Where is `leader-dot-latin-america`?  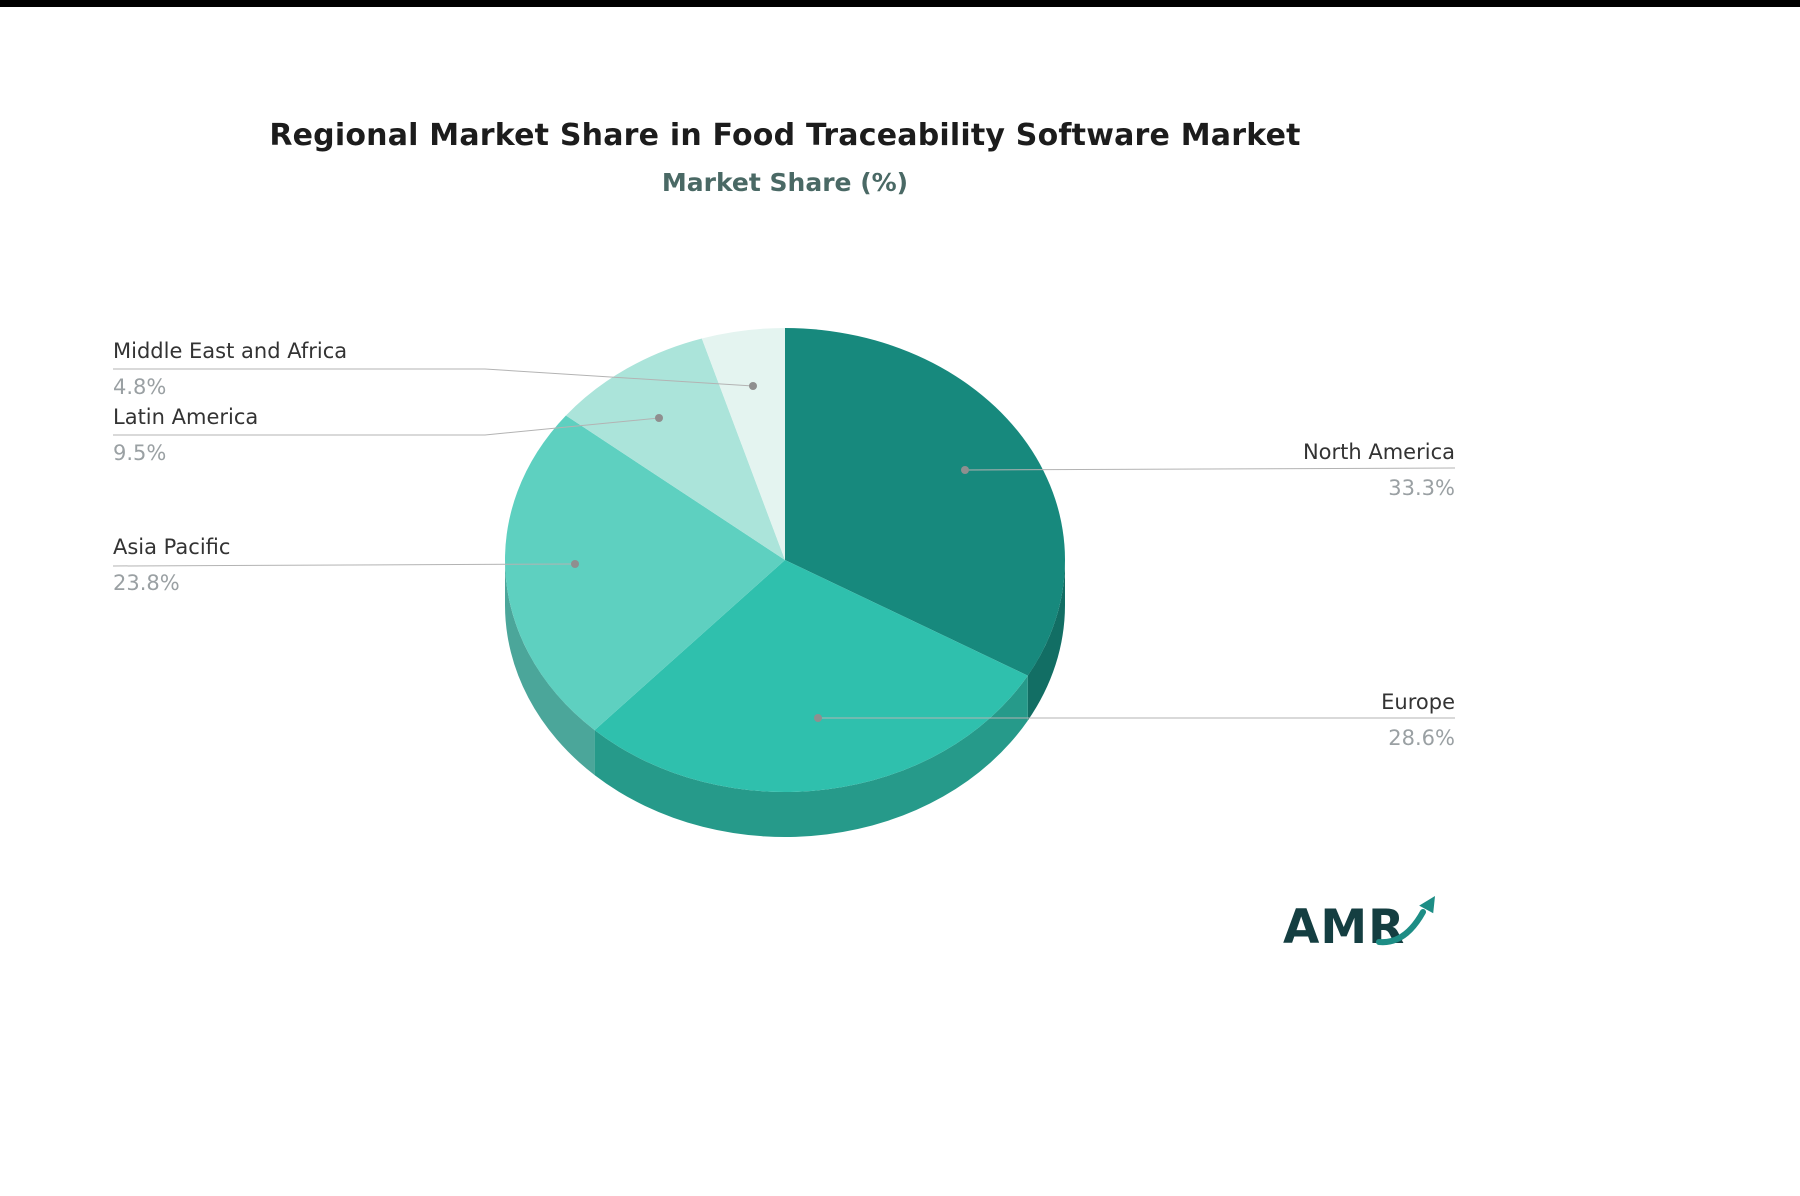
leader-dot-latin-america is located at coordinates (659, 418).